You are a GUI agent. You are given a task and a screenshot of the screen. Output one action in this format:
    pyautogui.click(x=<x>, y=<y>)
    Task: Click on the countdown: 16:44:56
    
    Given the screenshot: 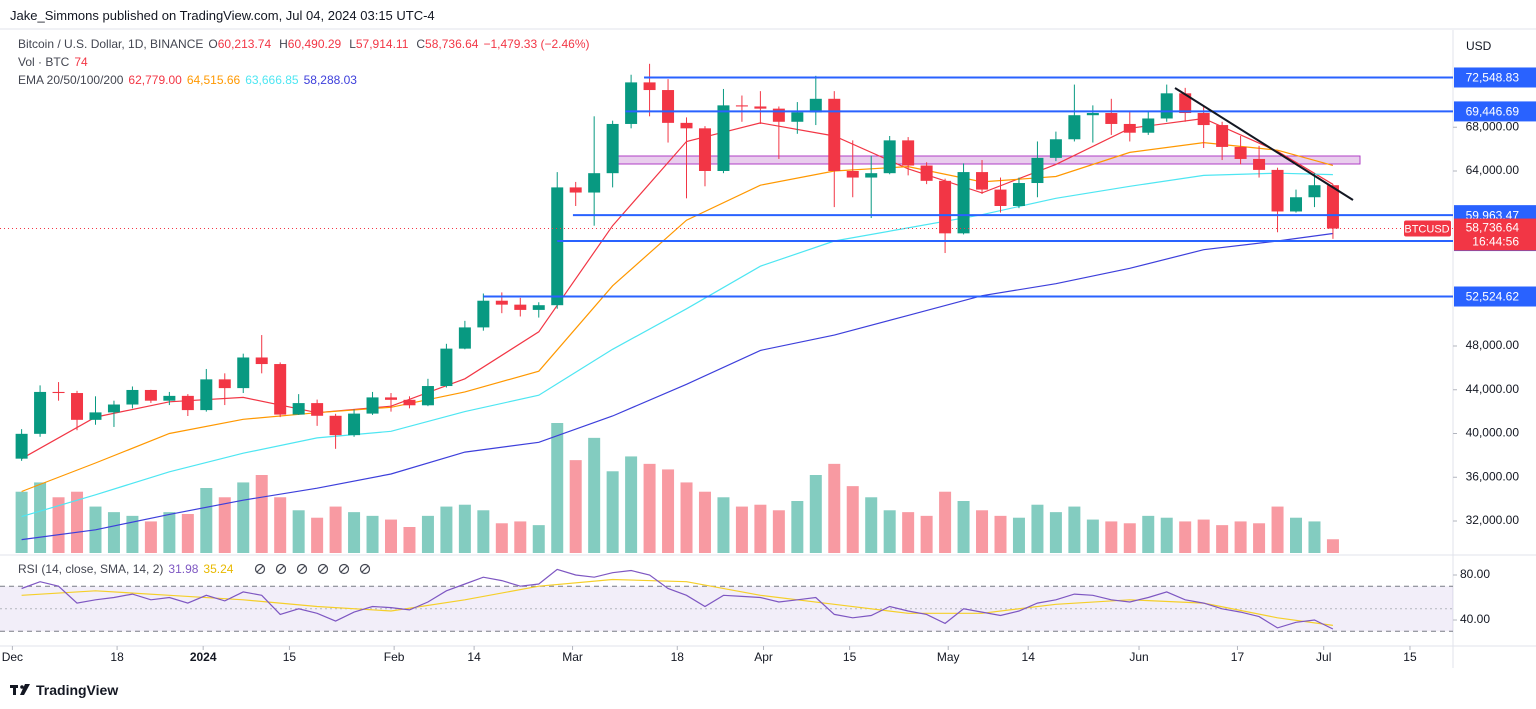 What is the action you would take?
    pyautogui.click(x=1495, y=242)
    